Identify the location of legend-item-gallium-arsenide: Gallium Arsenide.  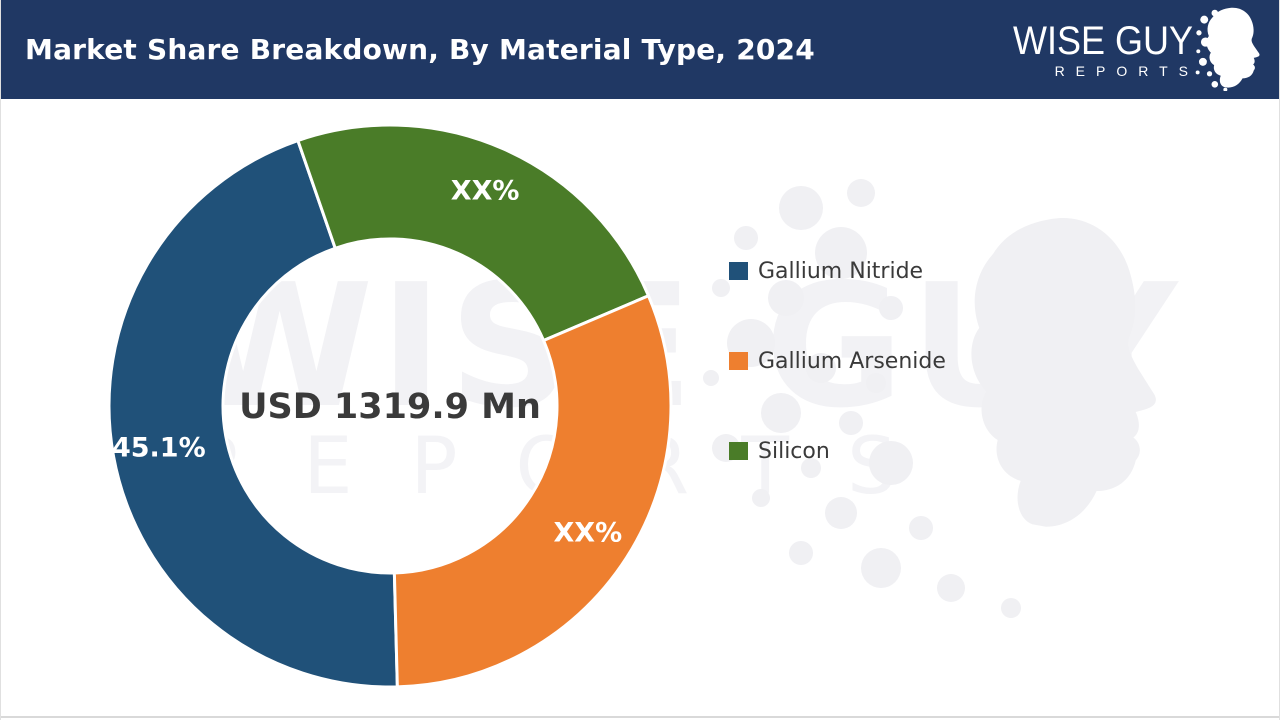
(837, 361).